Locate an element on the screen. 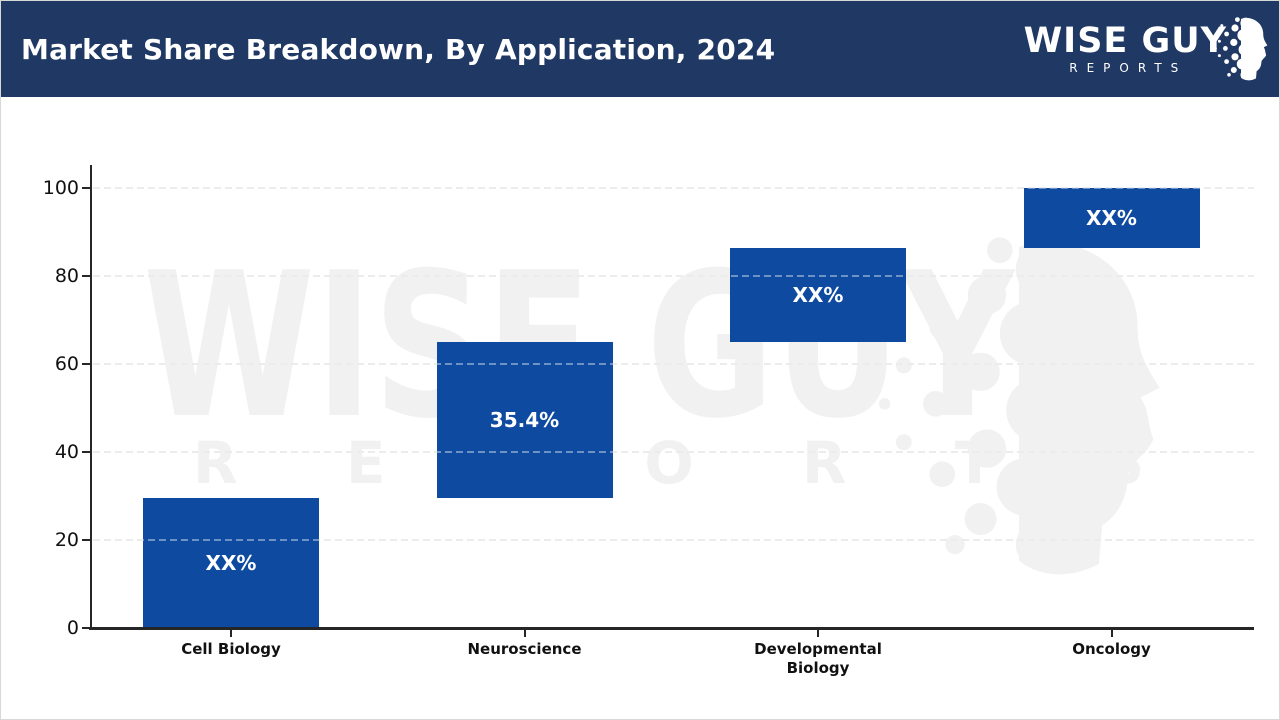 The height and width of the screenshot is (720, 1280). bar-value-label: 35.4% is located at coordinates (524, 420).